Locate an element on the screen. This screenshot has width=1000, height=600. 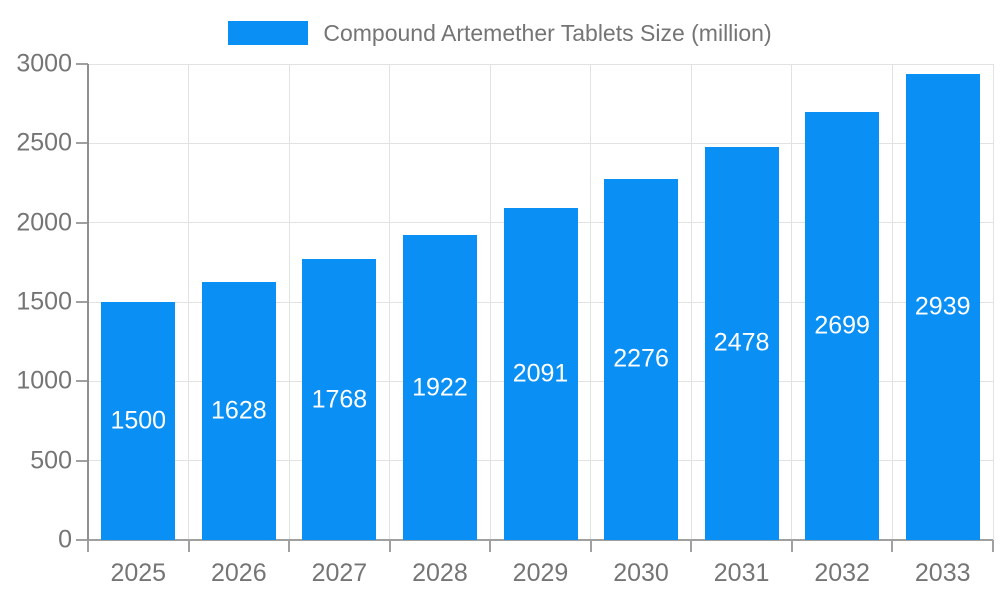
bar-value-label: 1628 is located at coordinates (239, 410).